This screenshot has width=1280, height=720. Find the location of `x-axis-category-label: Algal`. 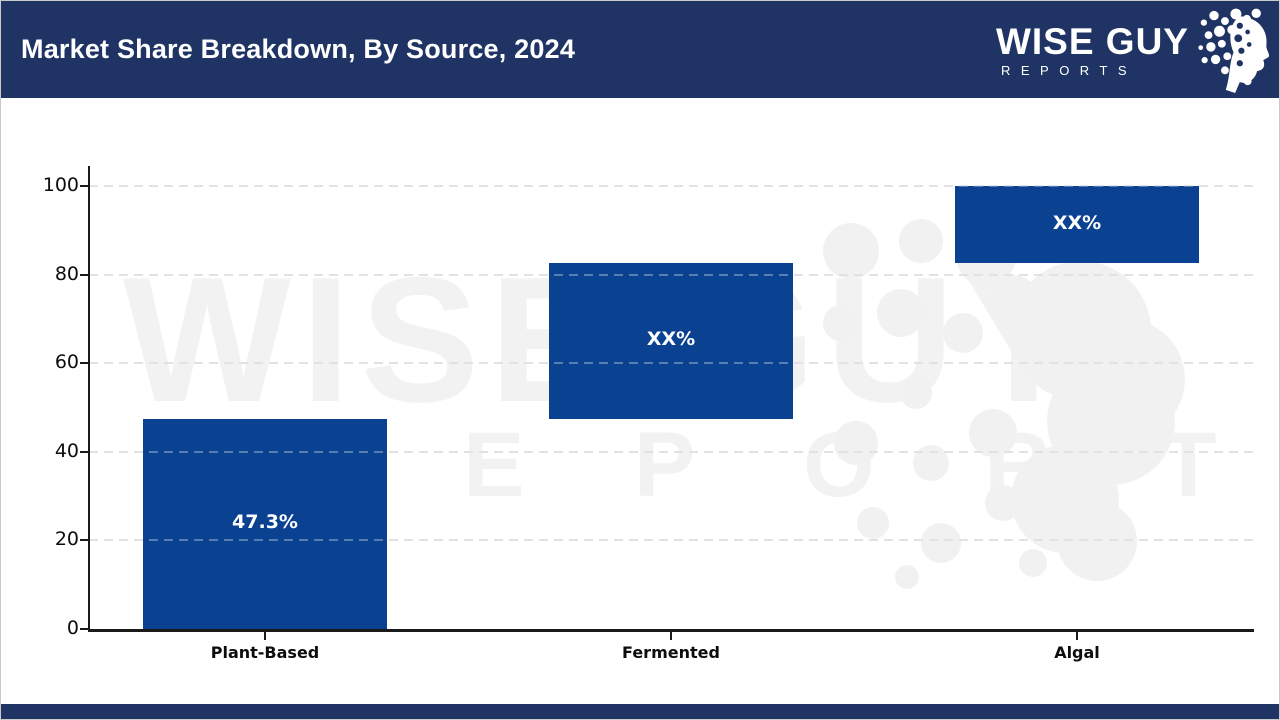

x-axis-category-label: Algal is located at coordinates (1077, 652).